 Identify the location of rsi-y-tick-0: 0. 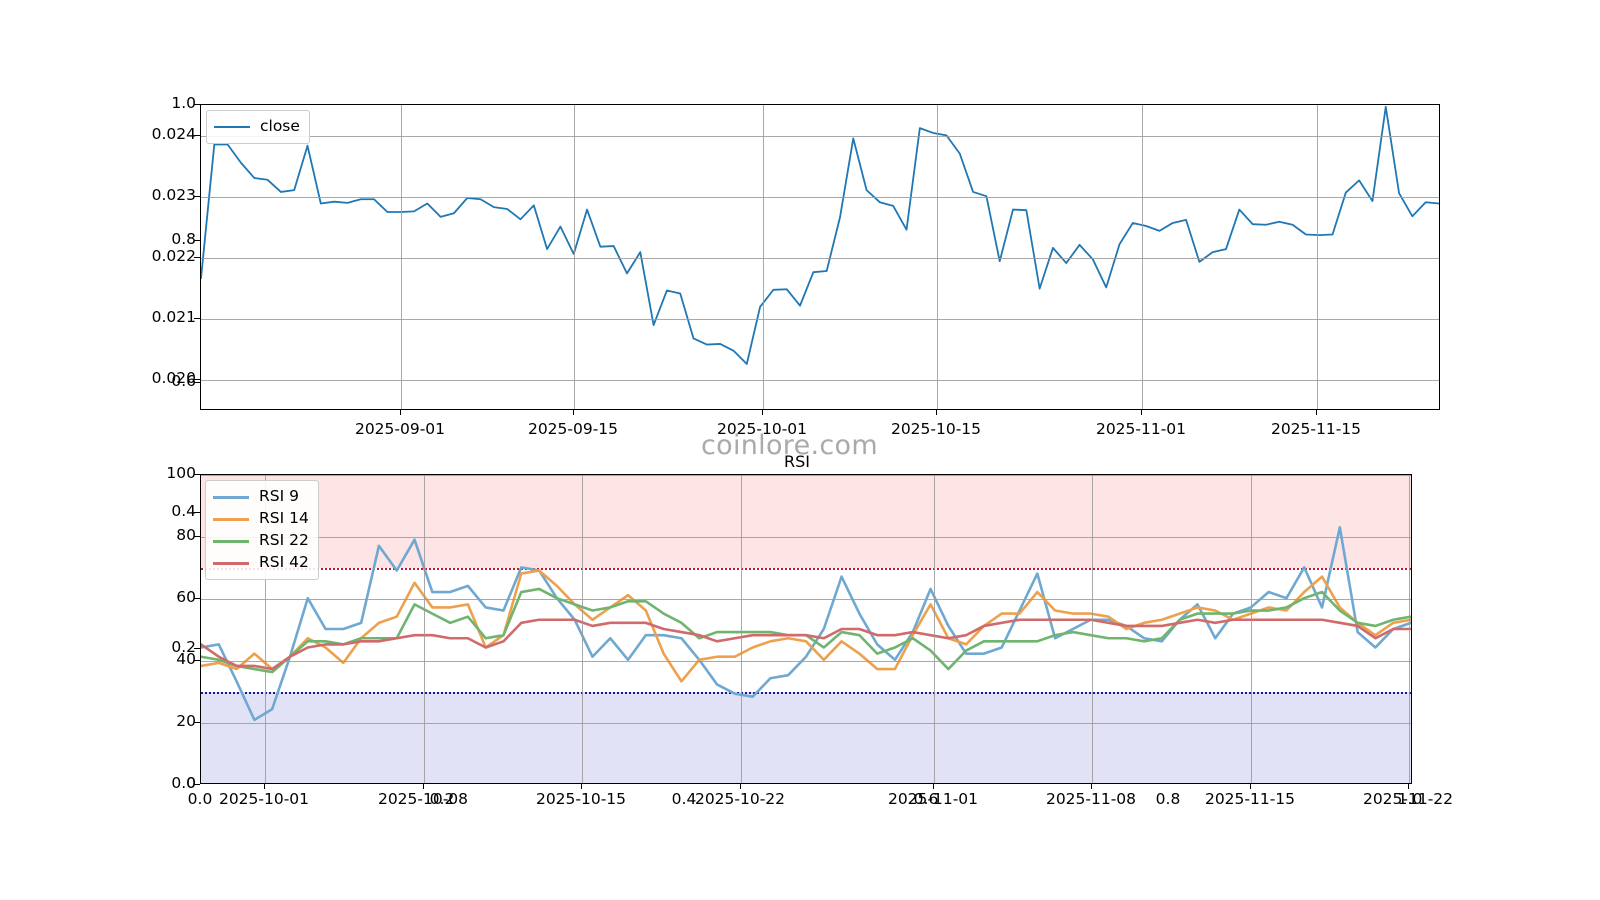
(191, 783).